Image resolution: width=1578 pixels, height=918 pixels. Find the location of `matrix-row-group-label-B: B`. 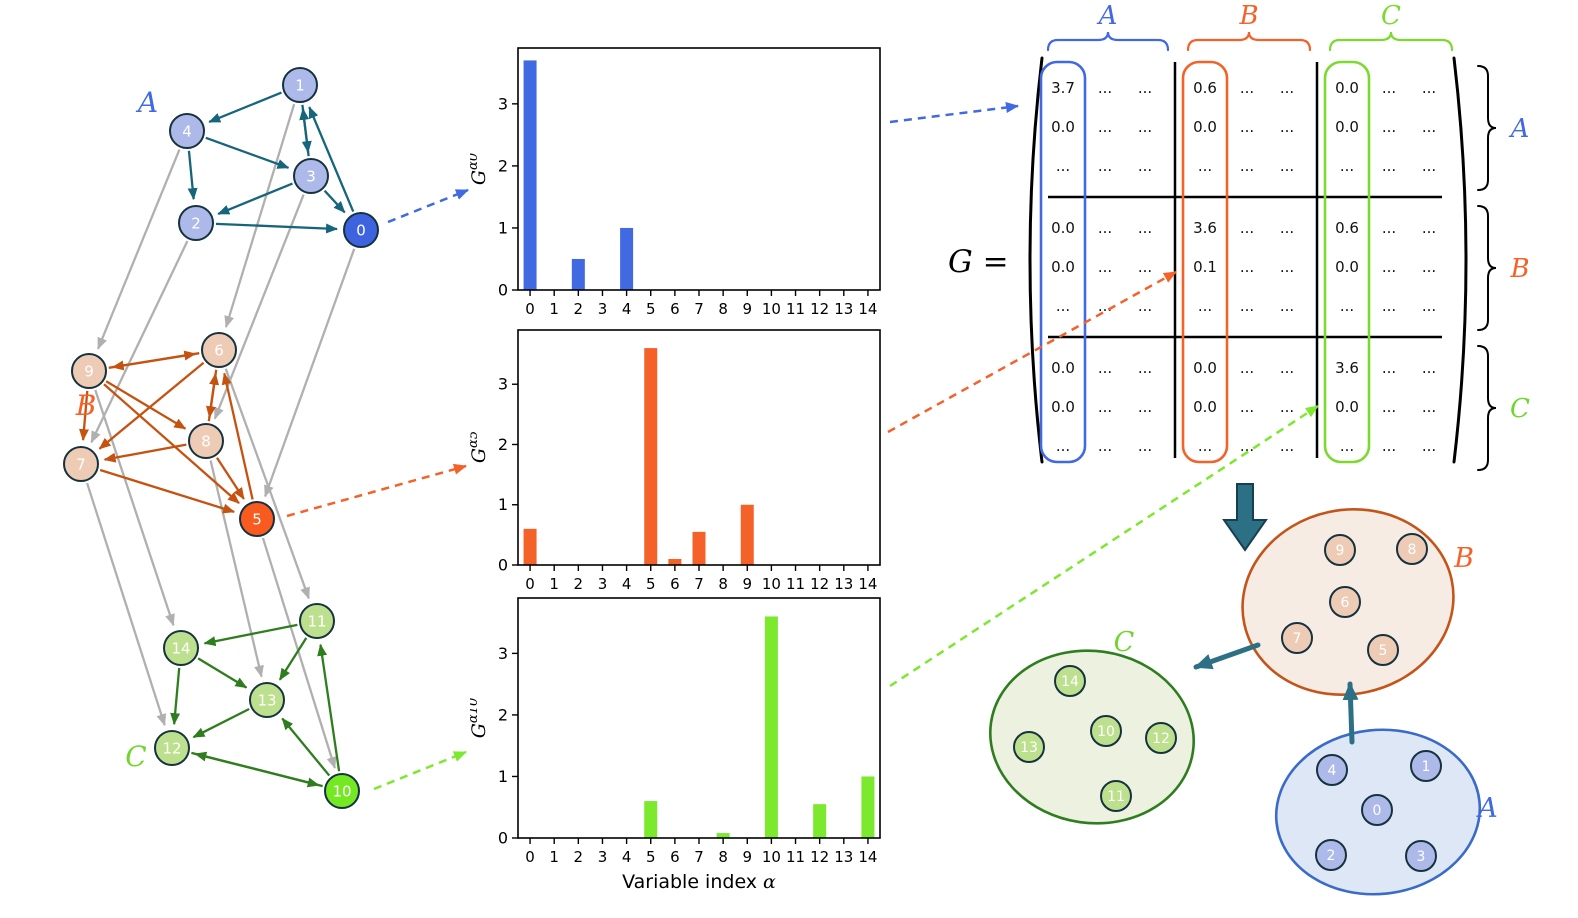

matrix-row-group-label-B: B is located at coordinates (1519, 269).